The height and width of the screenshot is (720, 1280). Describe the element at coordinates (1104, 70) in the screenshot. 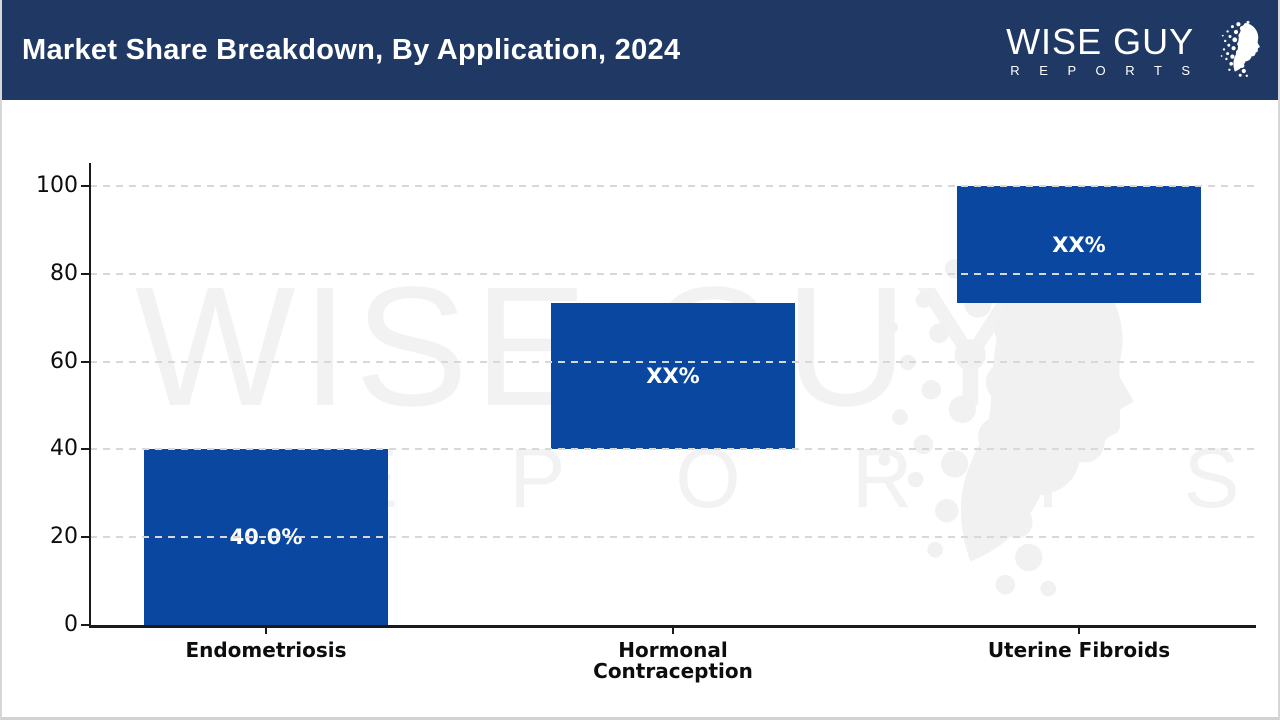

I see `brand-subtitle: R E P O R T S` at that location.